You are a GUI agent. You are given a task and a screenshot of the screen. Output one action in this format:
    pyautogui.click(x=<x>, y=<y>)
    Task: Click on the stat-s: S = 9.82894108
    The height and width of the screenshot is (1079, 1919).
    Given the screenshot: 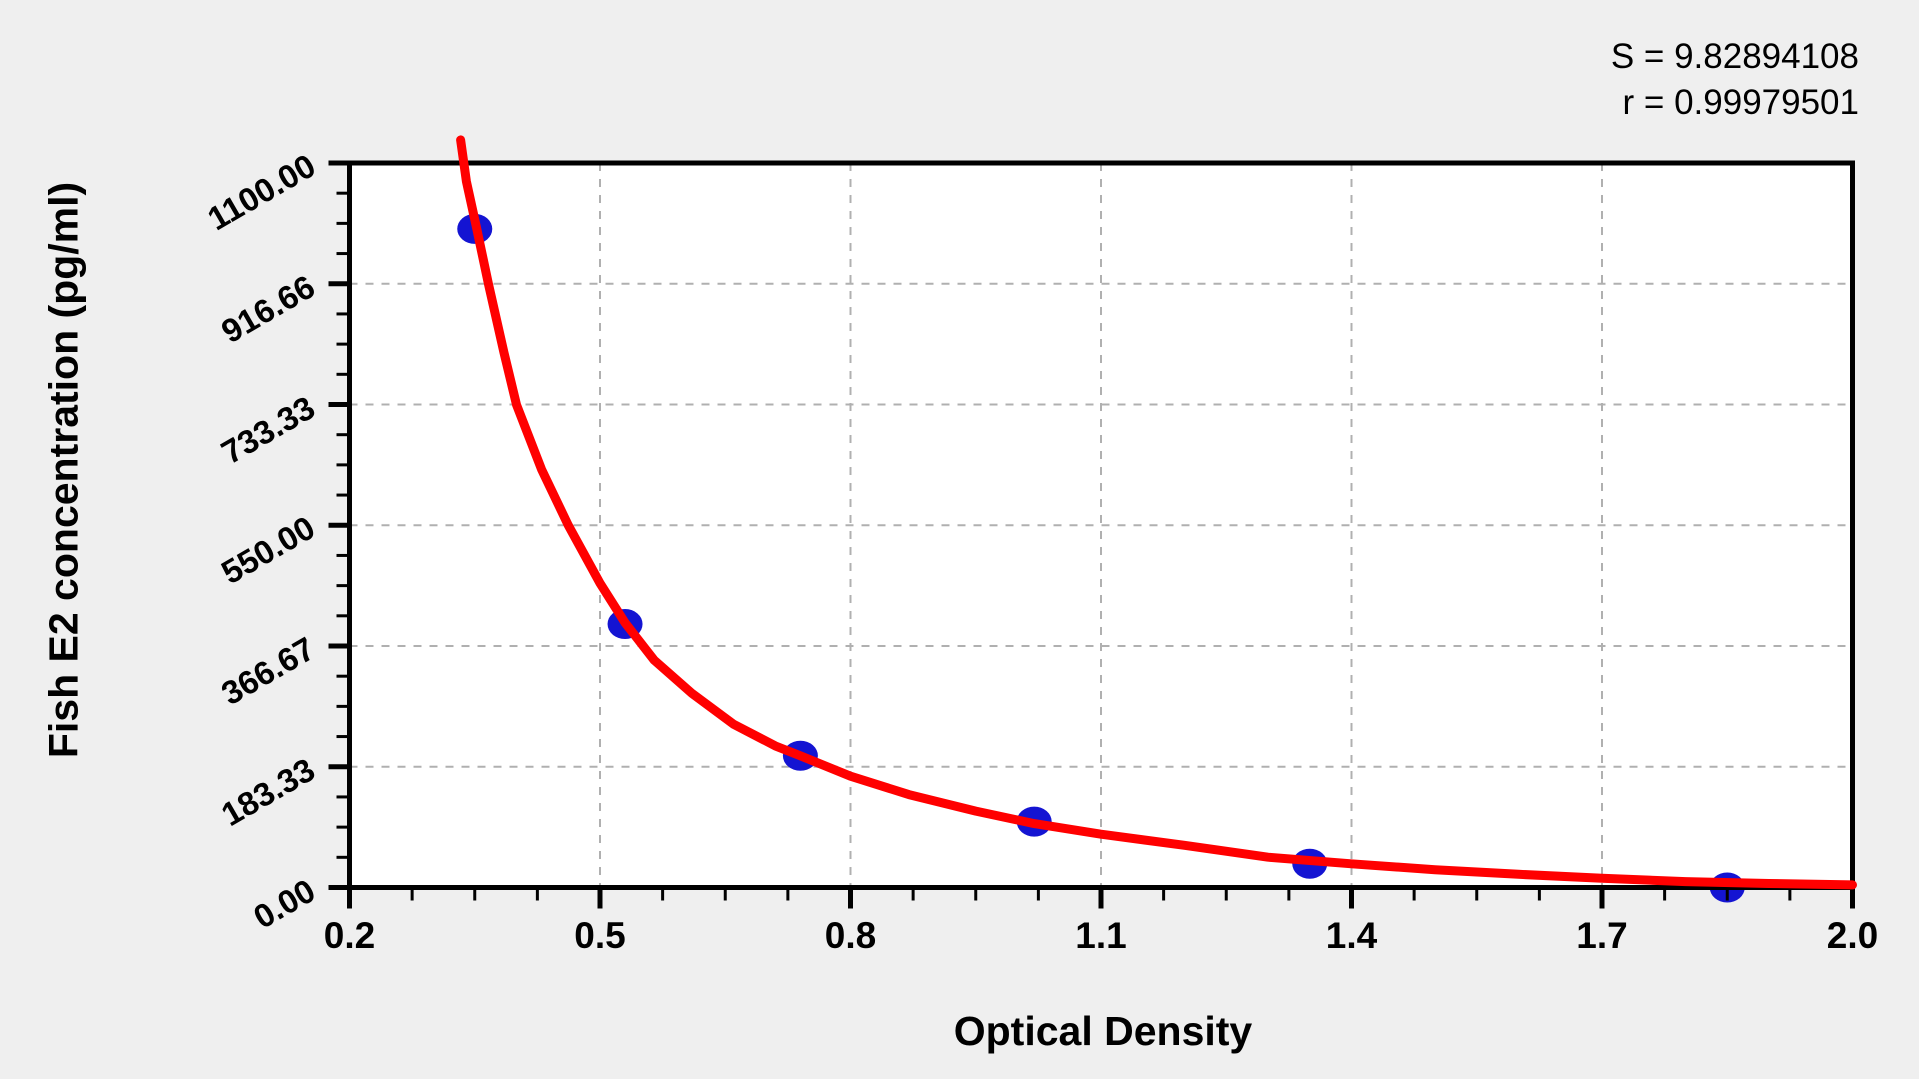 What is the action you would take?
    pyautogui.click(x=1734, y=56)
    